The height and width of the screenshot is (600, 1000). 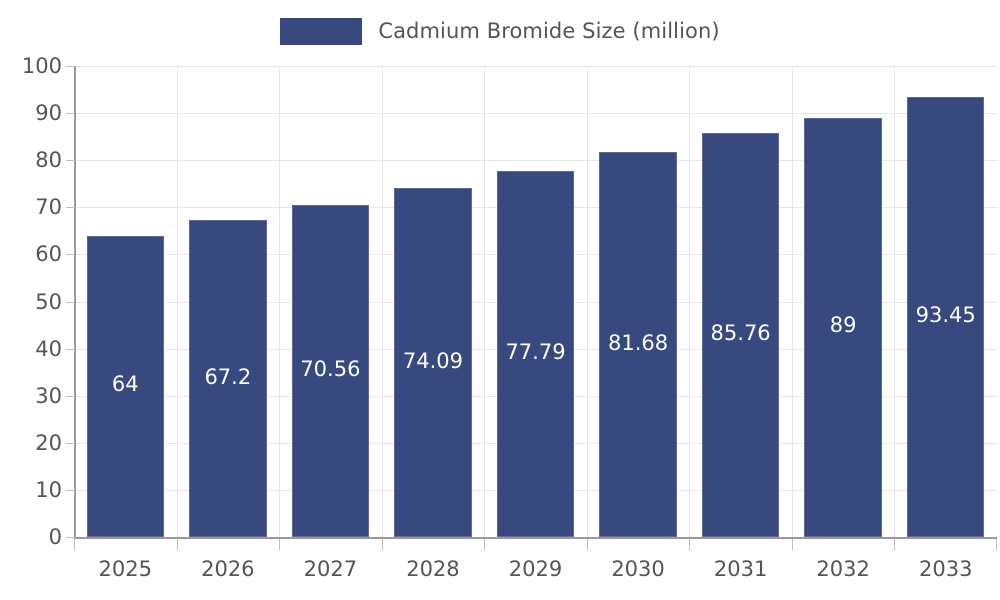 I want to click on x-axis-line, so click(x=535, y=538).